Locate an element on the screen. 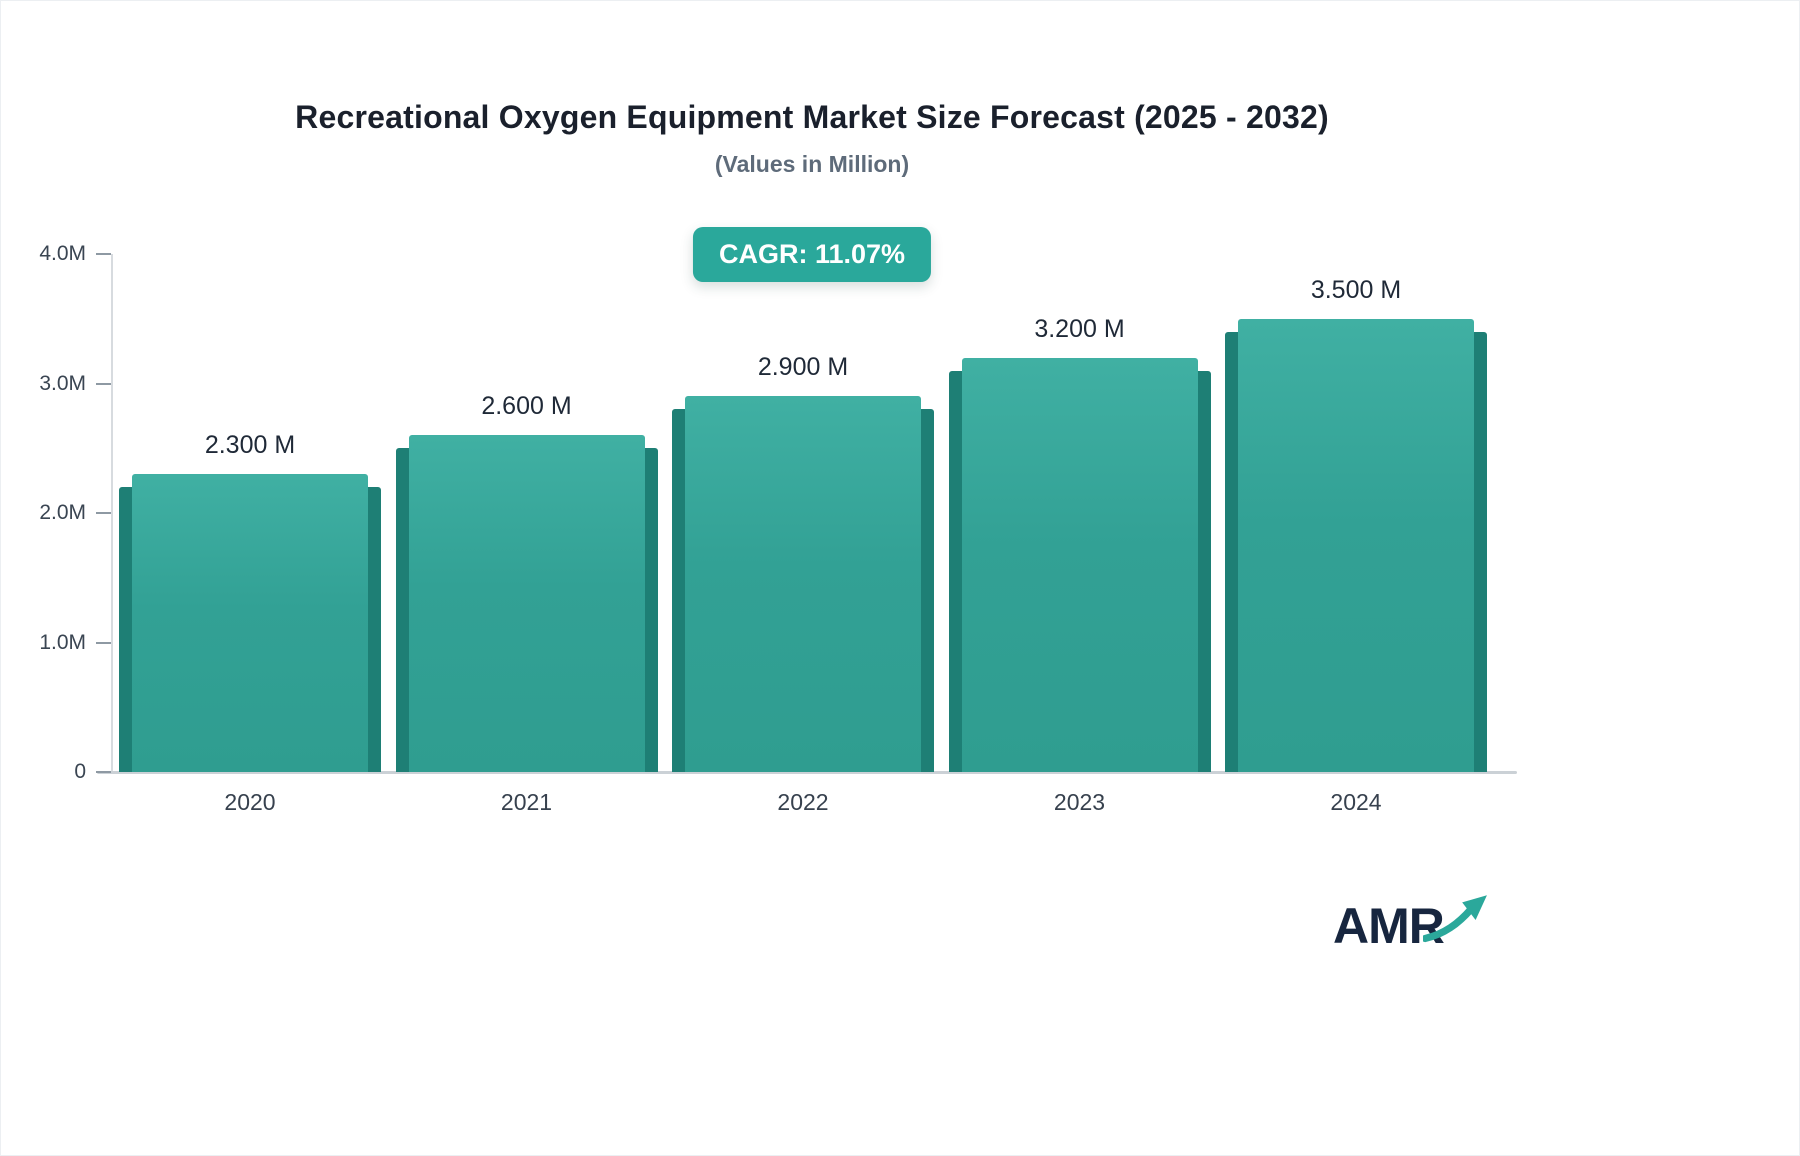 This screenshot has height=1156, width=1800. logo-arrow-icon is located at coordinates (1455, 919).